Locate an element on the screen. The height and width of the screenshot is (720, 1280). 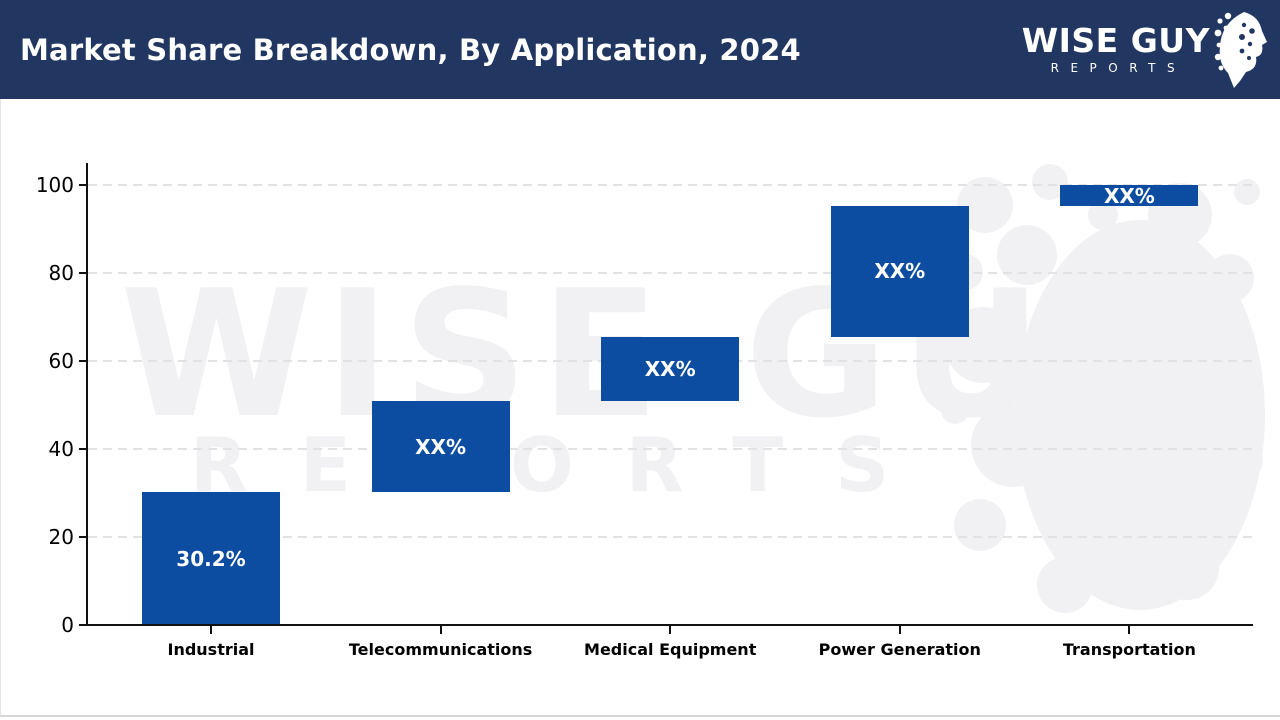
wiseguy-logo: WISE GUY REPORTS is located at coordinates (1145, 50).